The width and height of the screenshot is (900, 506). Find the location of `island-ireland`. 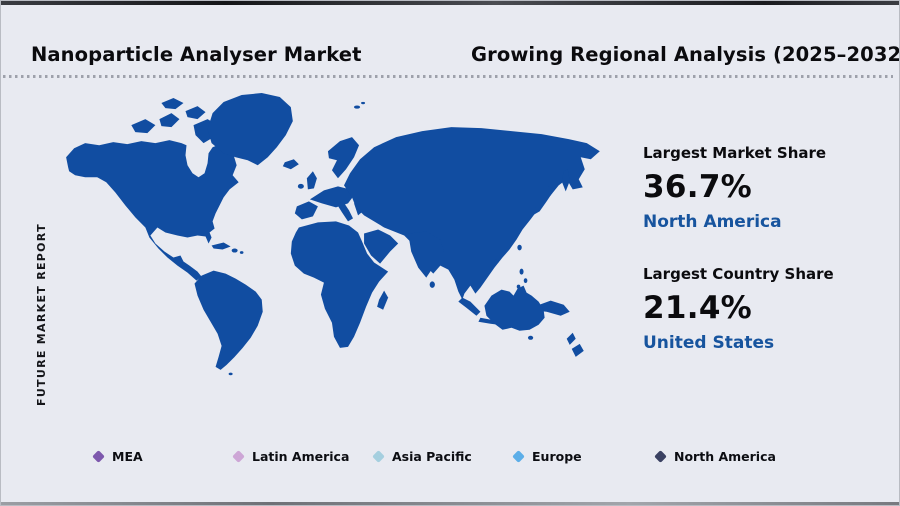

island-ireland is located at coordinates (300, 186).